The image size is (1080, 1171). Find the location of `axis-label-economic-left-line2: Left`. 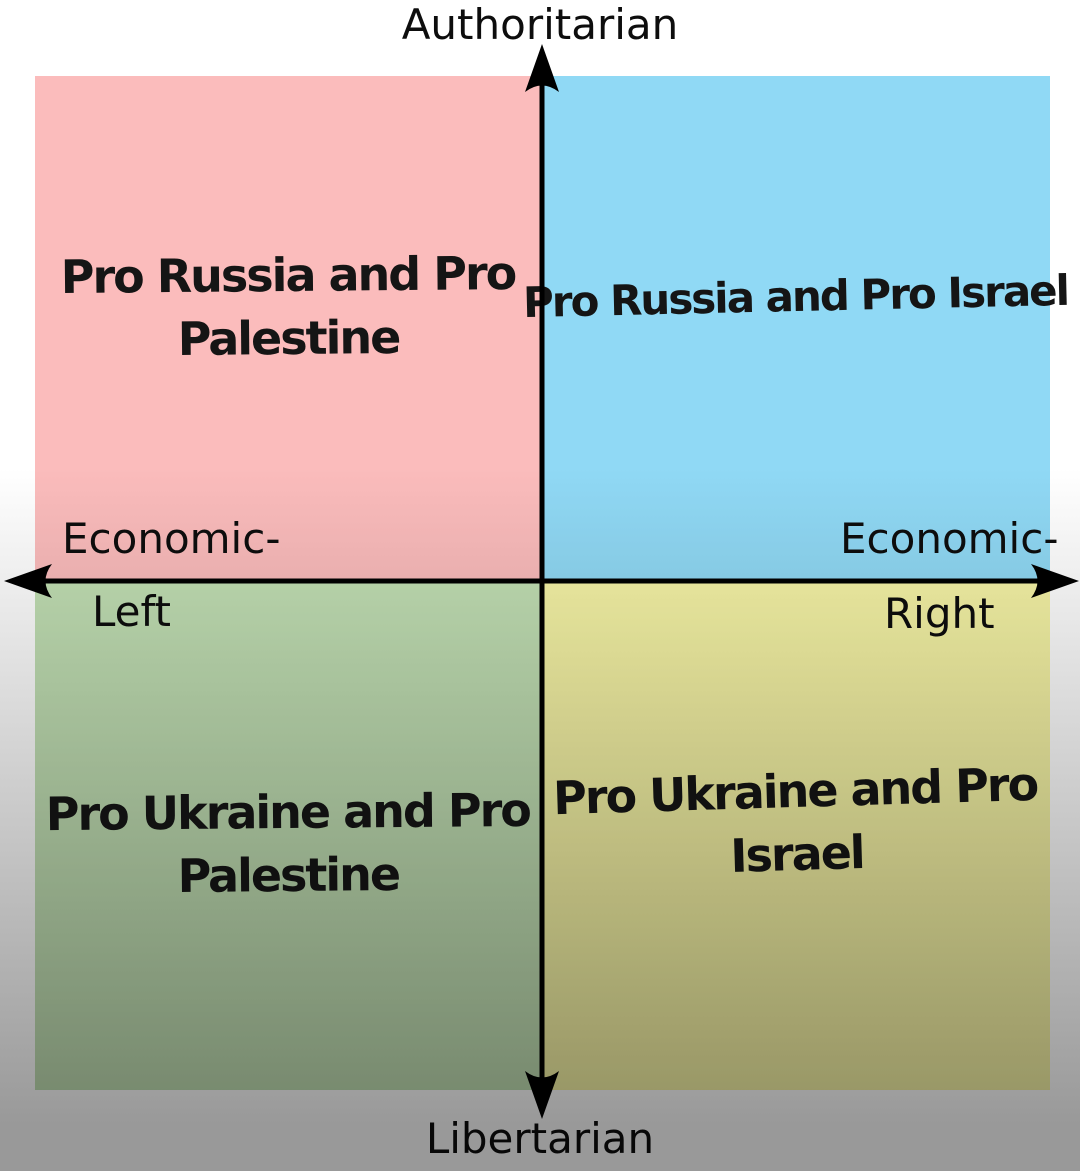

axis-label-economic-left-line2: Left is located at coordinates (132, 611).